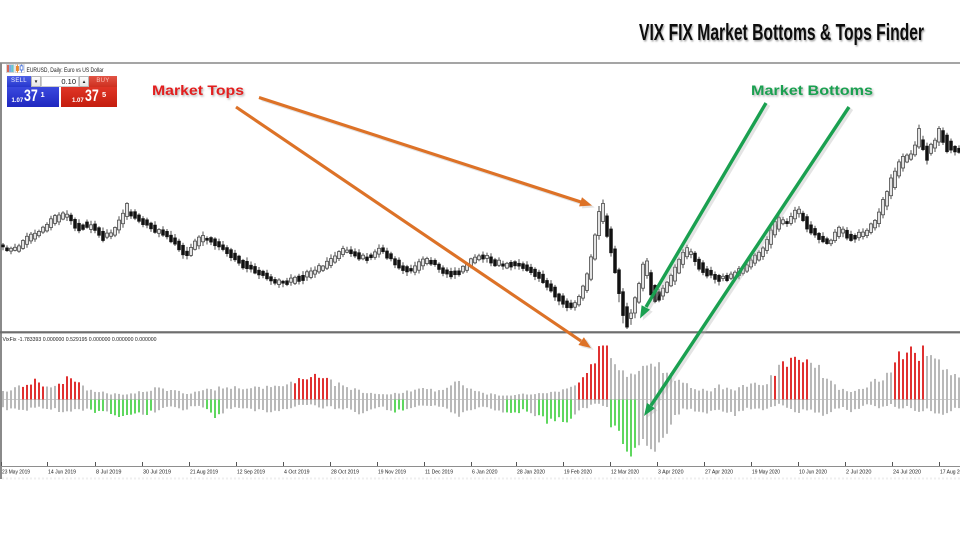 The image size is (960, 540). What do you see at coordinates (345, 473) in the screenshot?
I see `svg-text: 28 Oct 2019` at bounding box center [345, 473].